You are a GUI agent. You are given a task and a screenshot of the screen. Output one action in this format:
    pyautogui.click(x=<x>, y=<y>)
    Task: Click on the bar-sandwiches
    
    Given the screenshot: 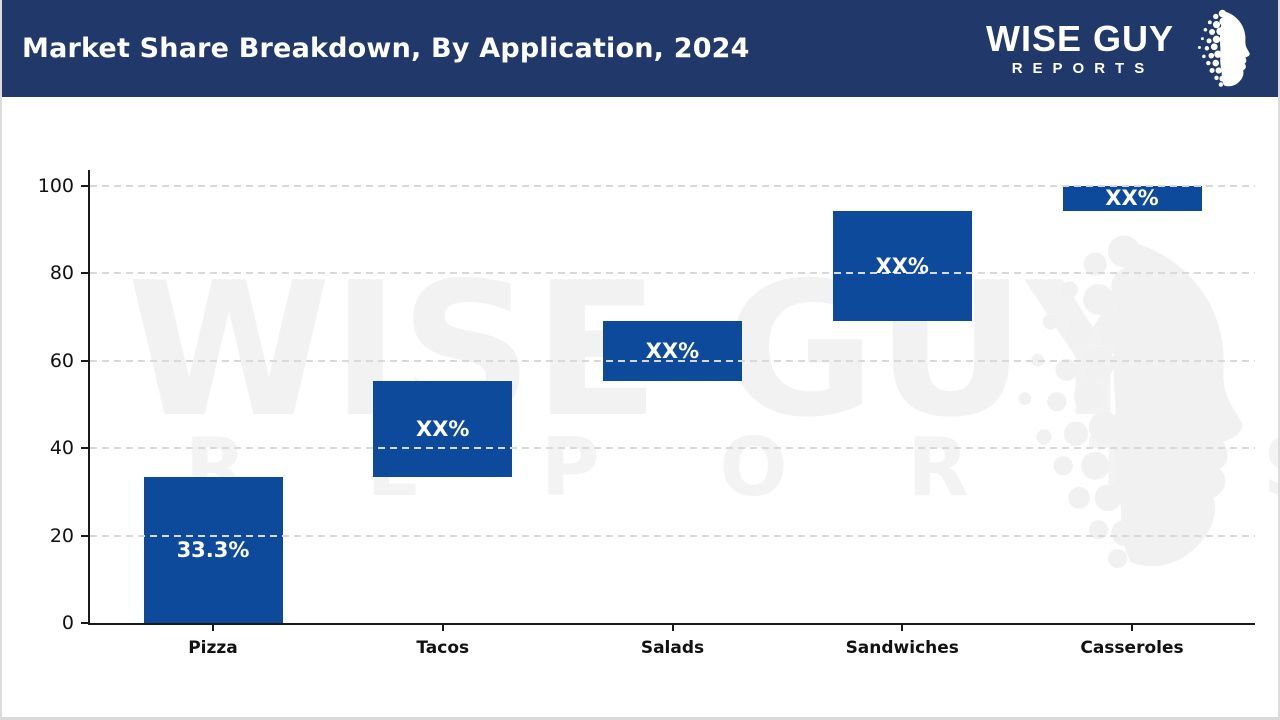 What is the action you would take?
    pyautogui.click(x=902, y=265)
    